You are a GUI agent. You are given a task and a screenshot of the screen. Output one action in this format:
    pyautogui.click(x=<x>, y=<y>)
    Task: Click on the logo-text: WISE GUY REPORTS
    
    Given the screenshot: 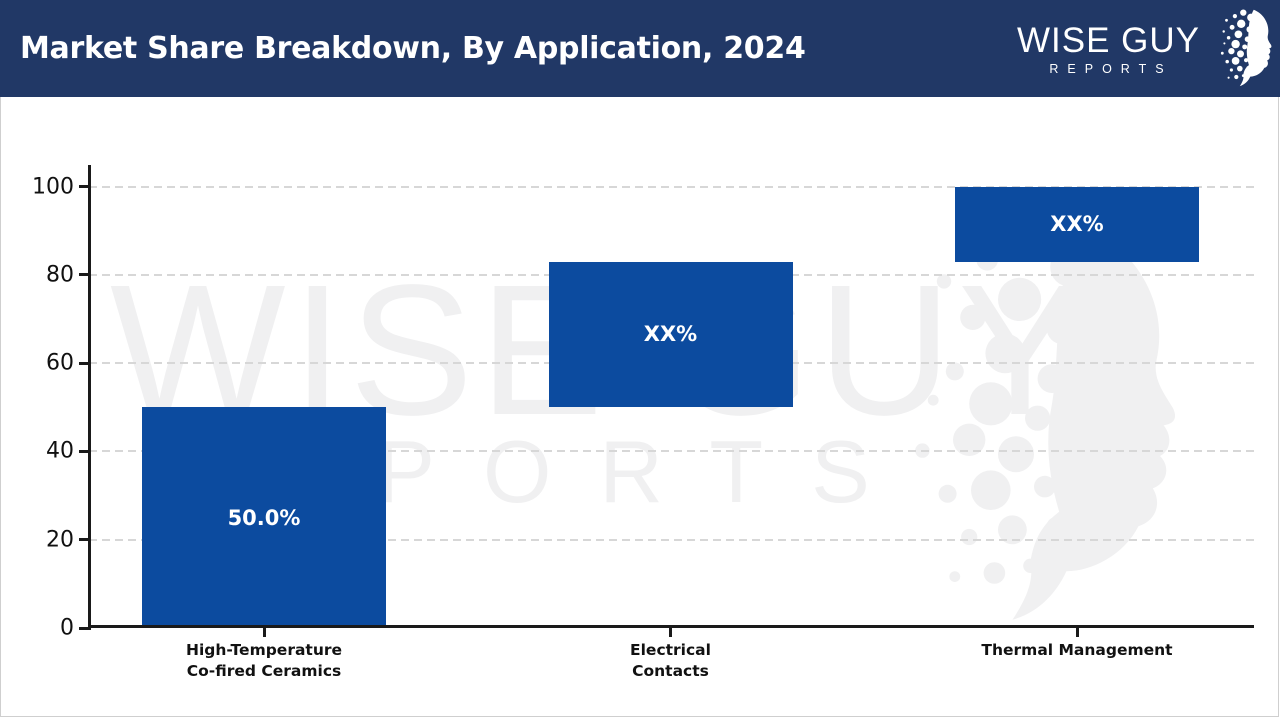 What is the action you would take?
    pyautogui.click(x=1108, y=49)
    